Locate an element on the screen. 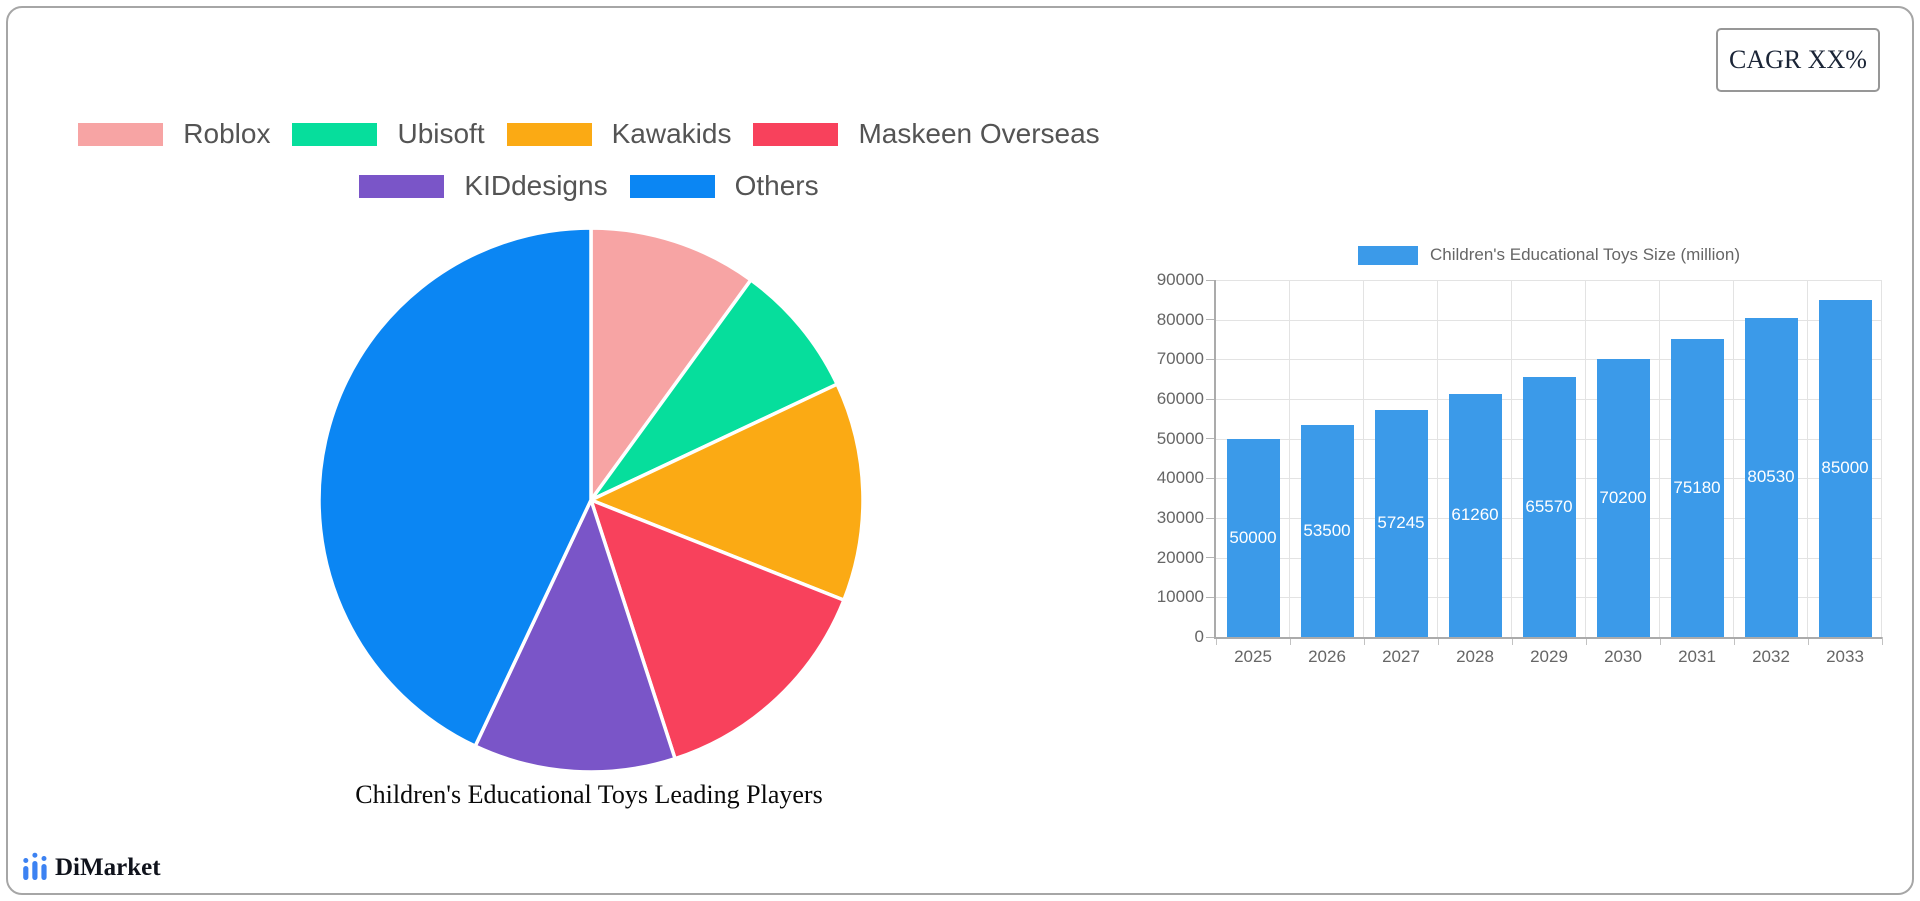 The image size is (1920, 901). bar-2031: 75180 is located at coordinates (1697, 487).